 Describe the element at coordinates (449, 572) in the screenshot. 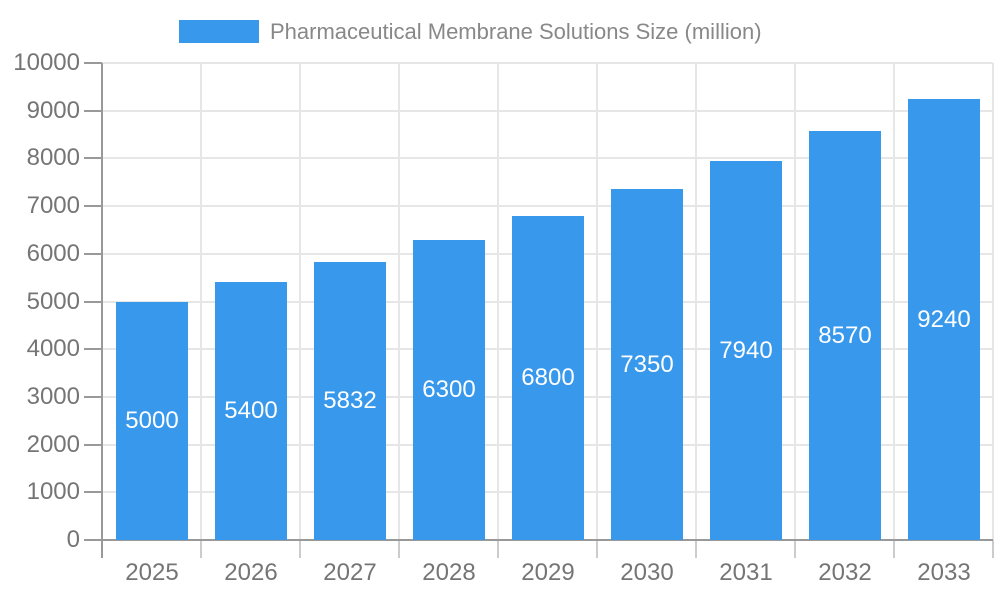

I see `x-axis-label: 2028` at that location.